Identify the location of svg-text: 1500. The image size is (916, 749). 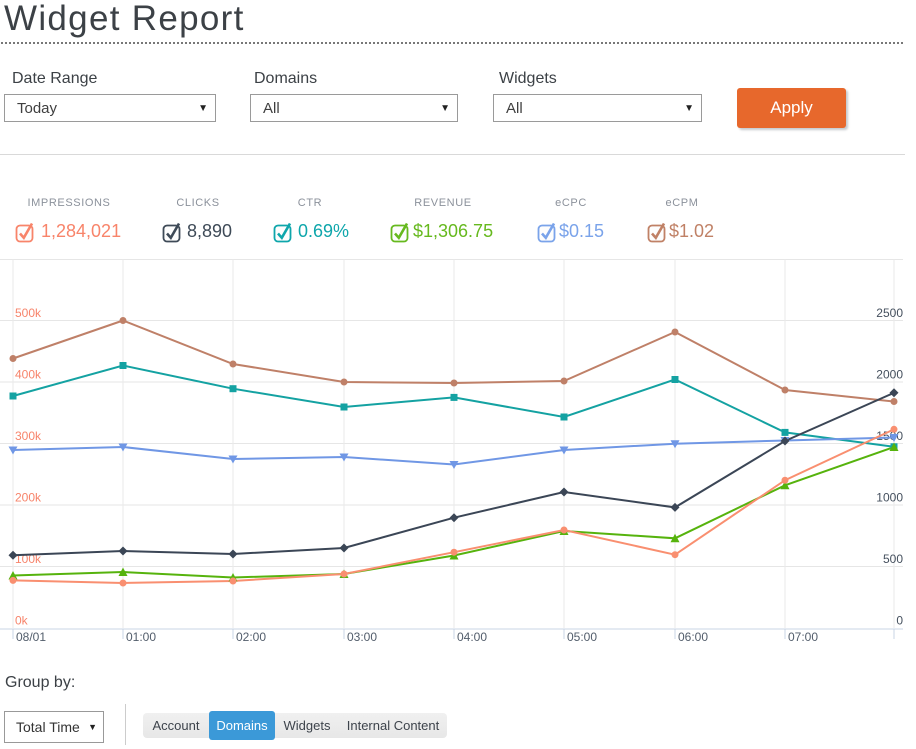
(889, 436).